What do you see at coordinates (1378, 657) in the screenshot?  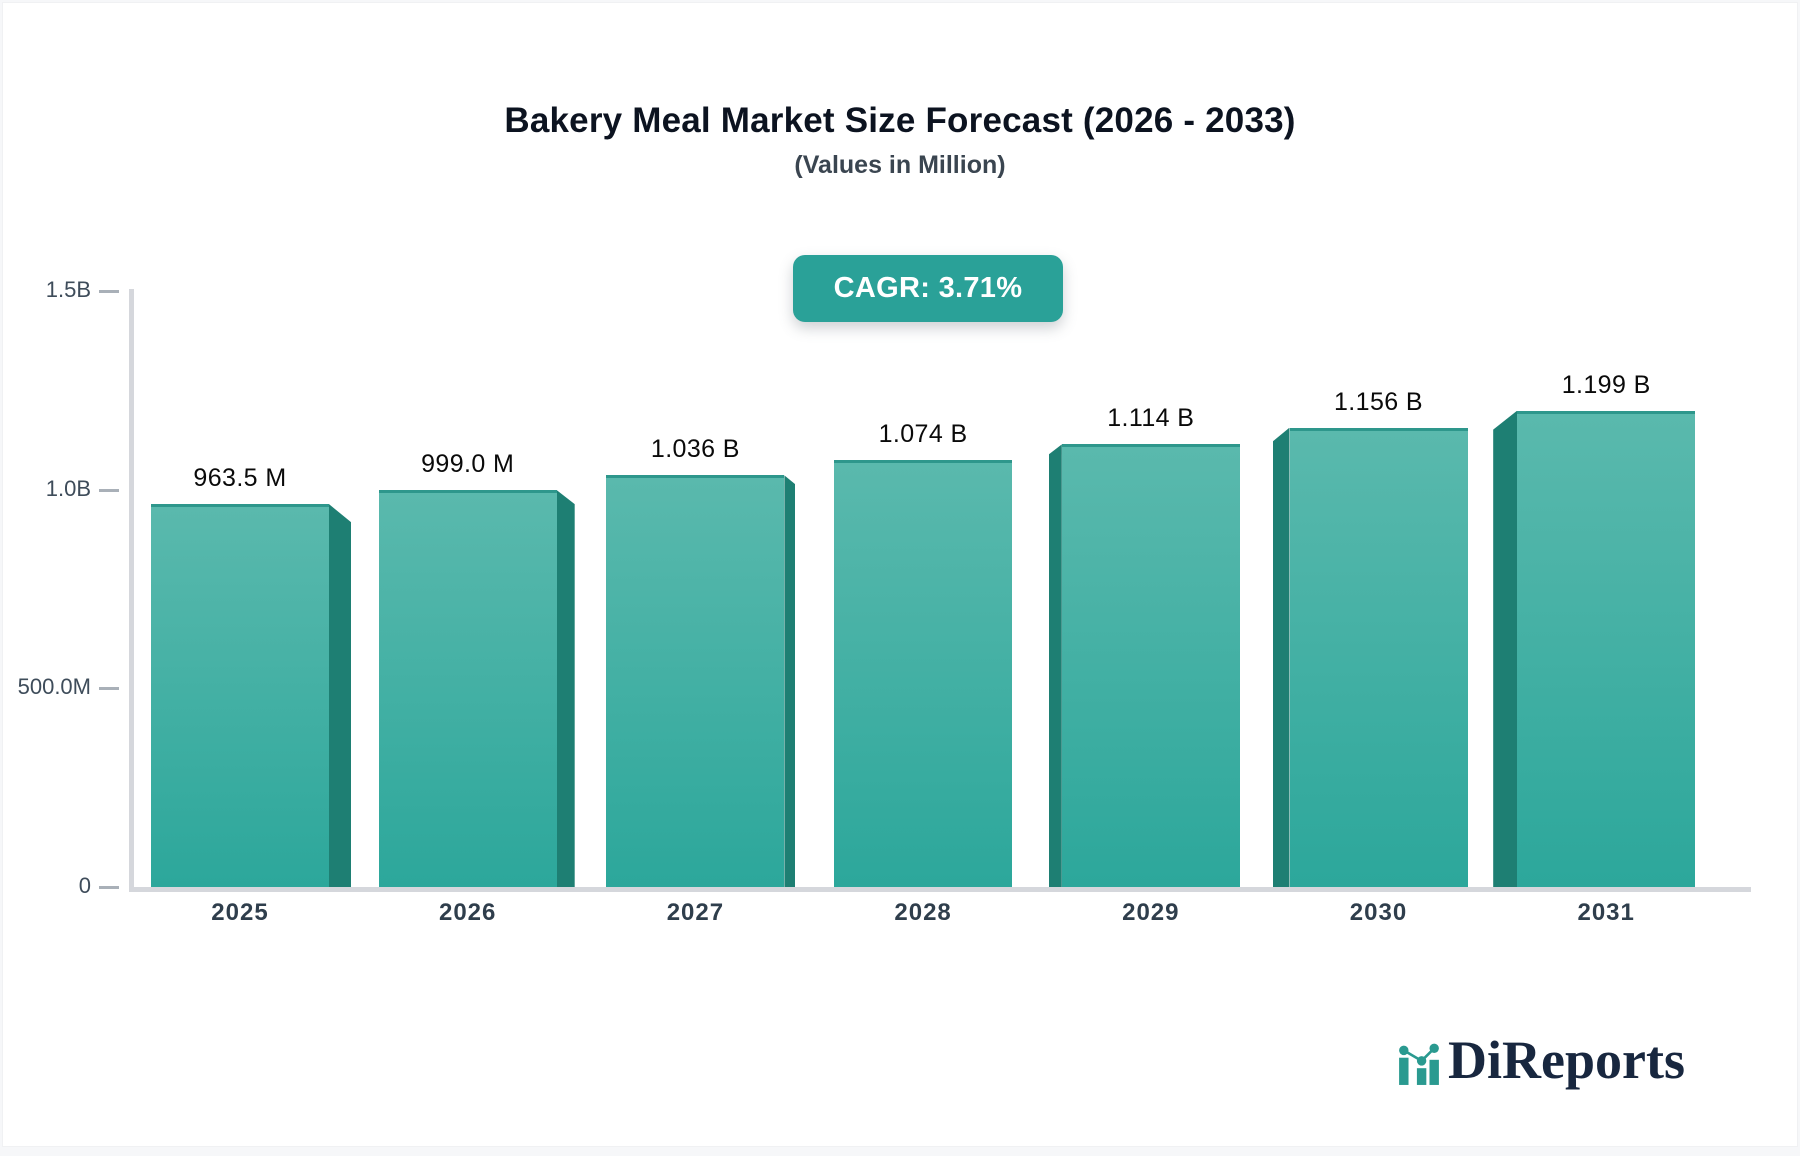 I see `bar-face-2030` at bounding box center [1378, 657].